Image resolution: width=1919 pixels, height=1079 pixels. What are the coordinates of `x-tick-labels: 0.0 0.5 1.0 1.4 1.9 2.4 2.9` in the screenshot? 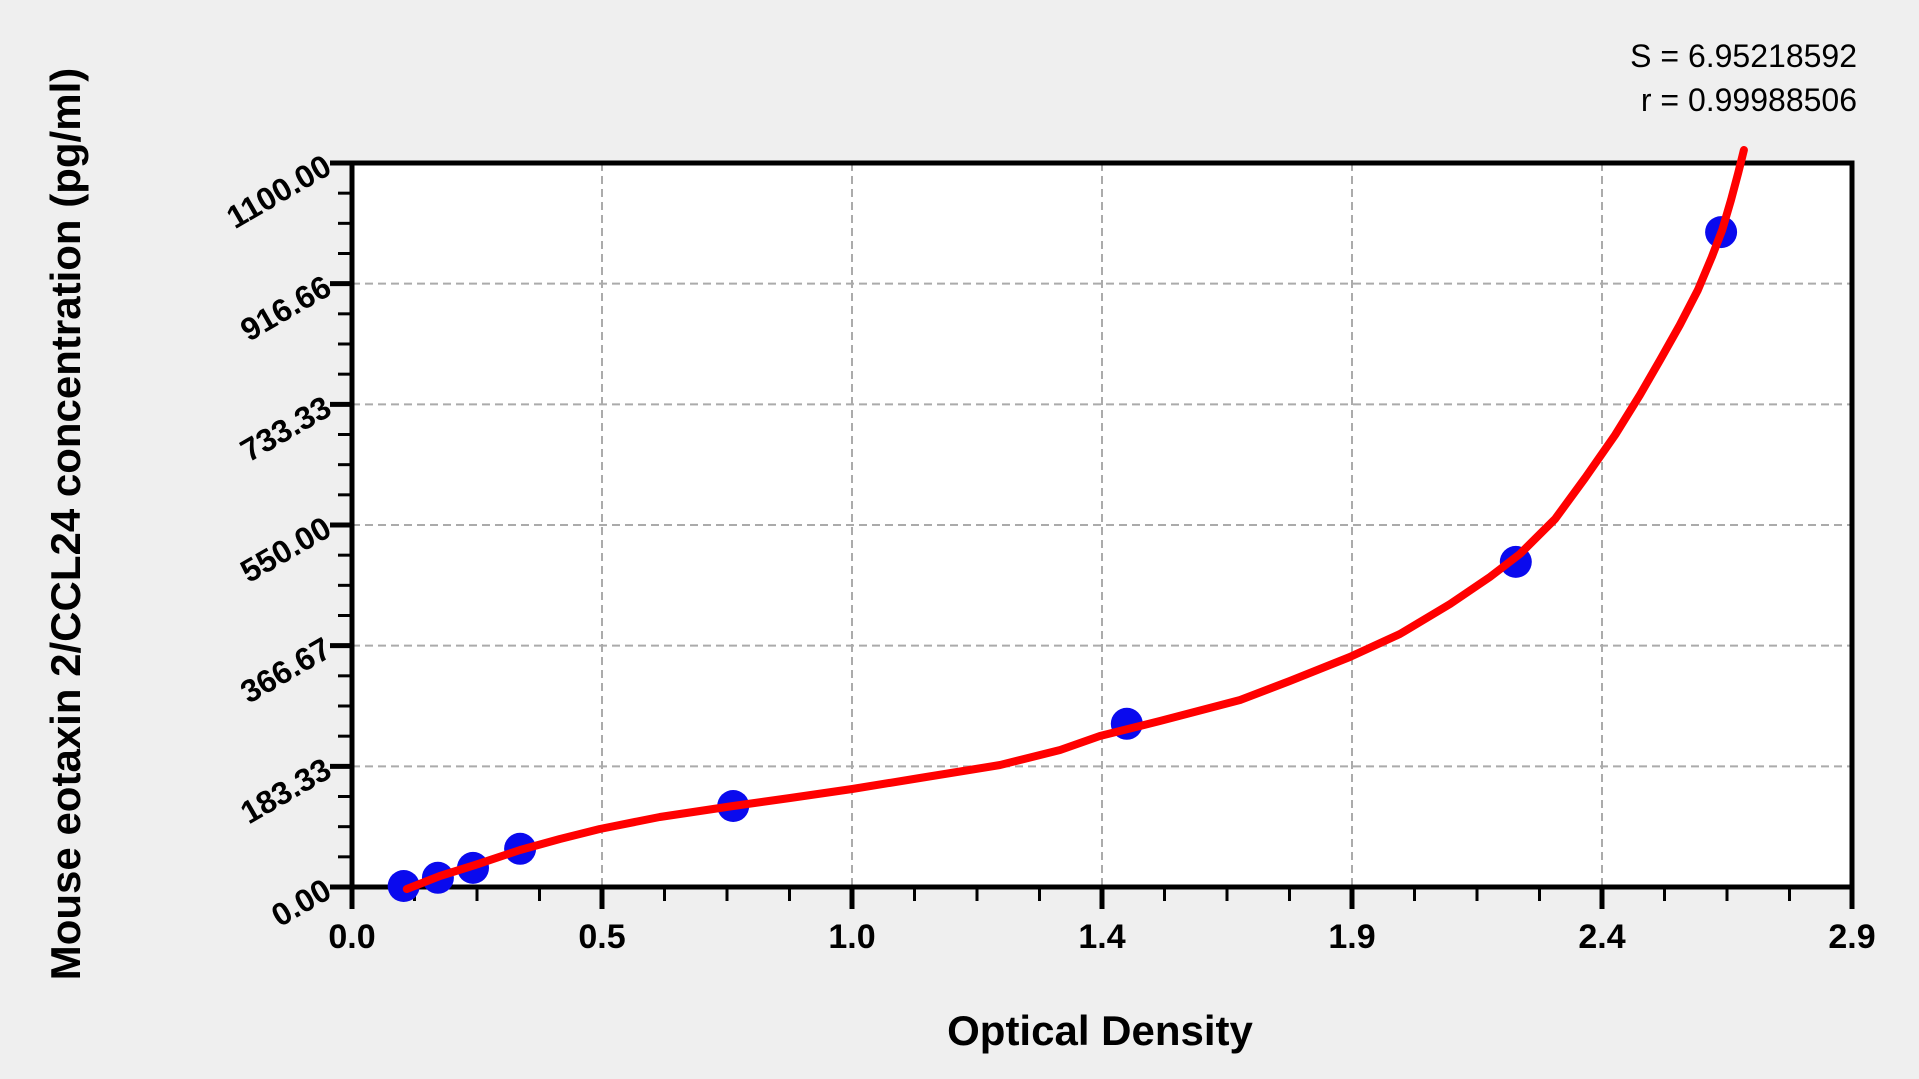 It's located at (1101, 937).